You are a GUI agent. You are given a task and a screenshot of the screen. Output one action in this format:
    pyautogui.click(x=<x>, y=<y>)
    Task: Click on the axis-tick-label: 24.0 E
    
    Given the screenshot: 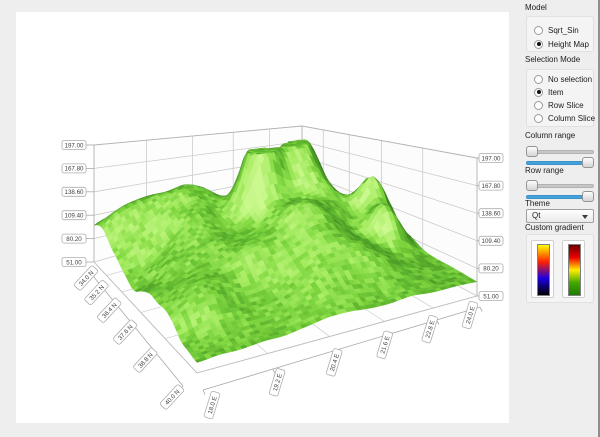 What is the action you would take?
    pyautogui.click(x=470, y=315)
    